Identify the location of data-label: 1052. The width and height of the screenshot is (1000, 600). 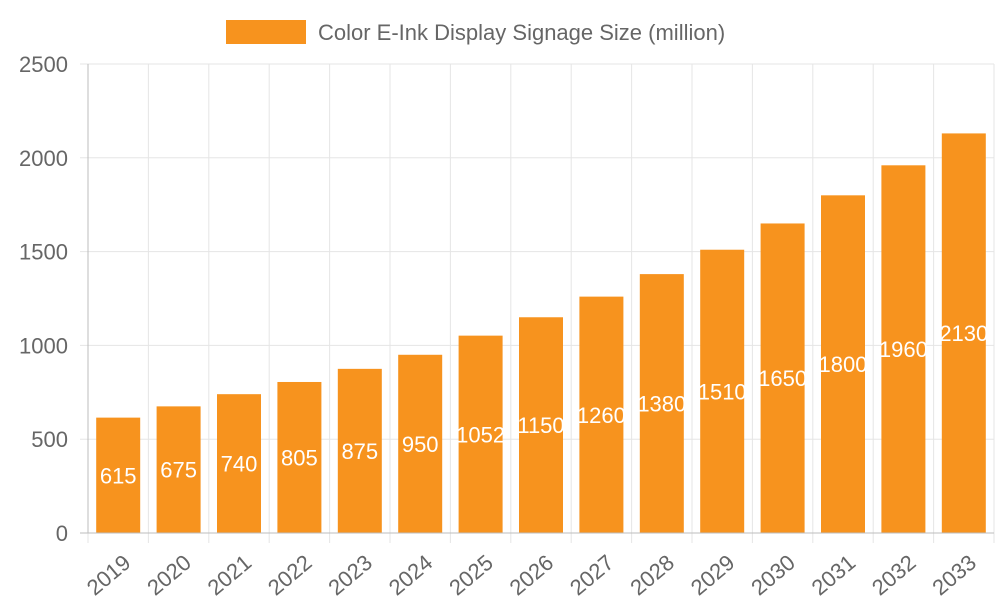
(480, 434).